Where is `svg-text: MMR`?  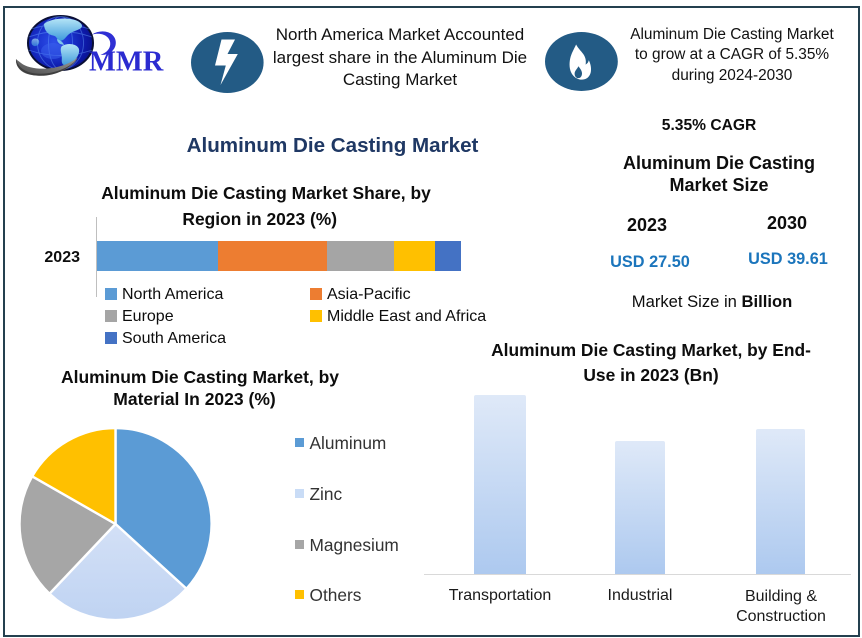
svg-text: MMR is located at coordinates (126, 62).